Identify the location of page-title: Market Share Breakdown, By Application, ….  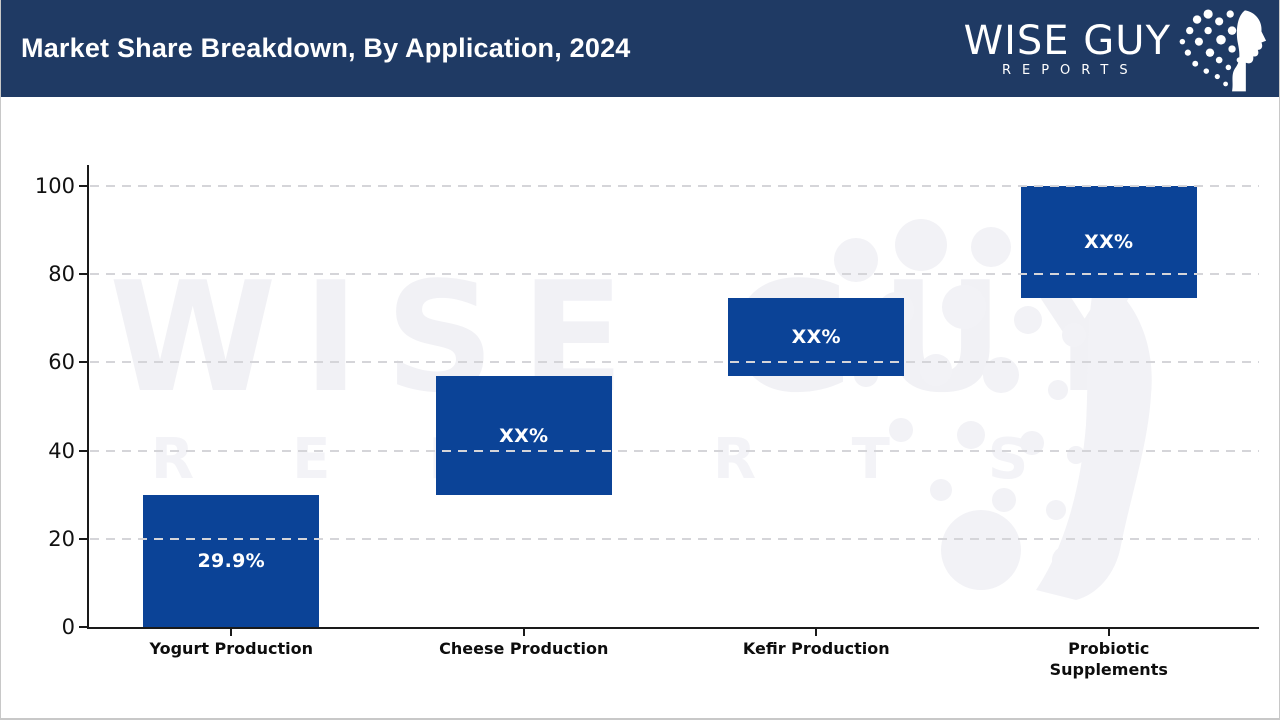
(326, 48).